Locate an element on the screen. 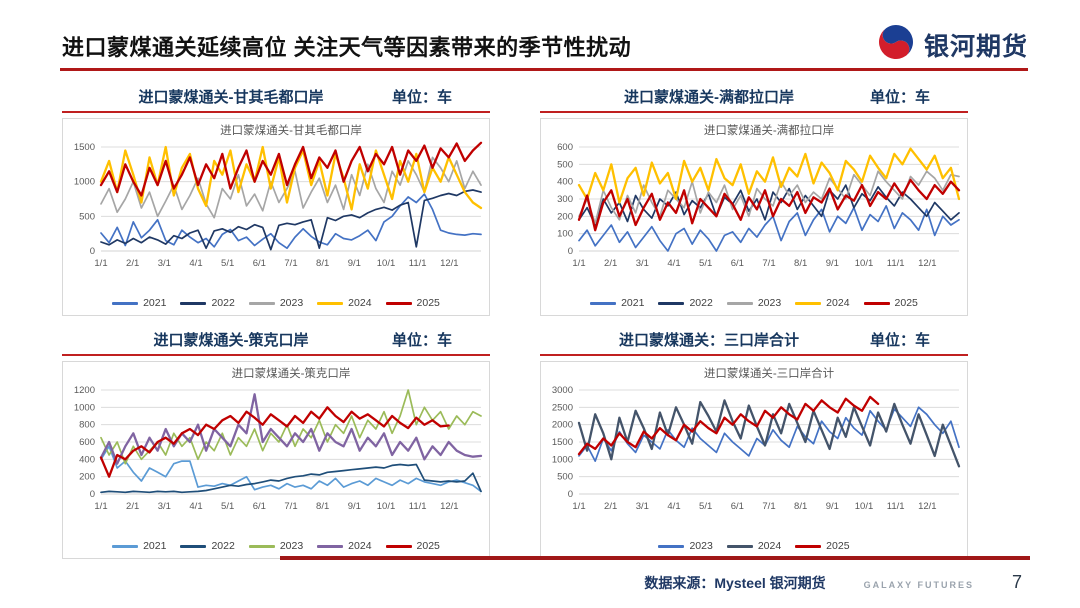 Image resolution: width=1080 pixels, height=608 pixels. chart-inner-title: 进口蒙煤通关-三口岸合计 is located at coordinates (769, 373).